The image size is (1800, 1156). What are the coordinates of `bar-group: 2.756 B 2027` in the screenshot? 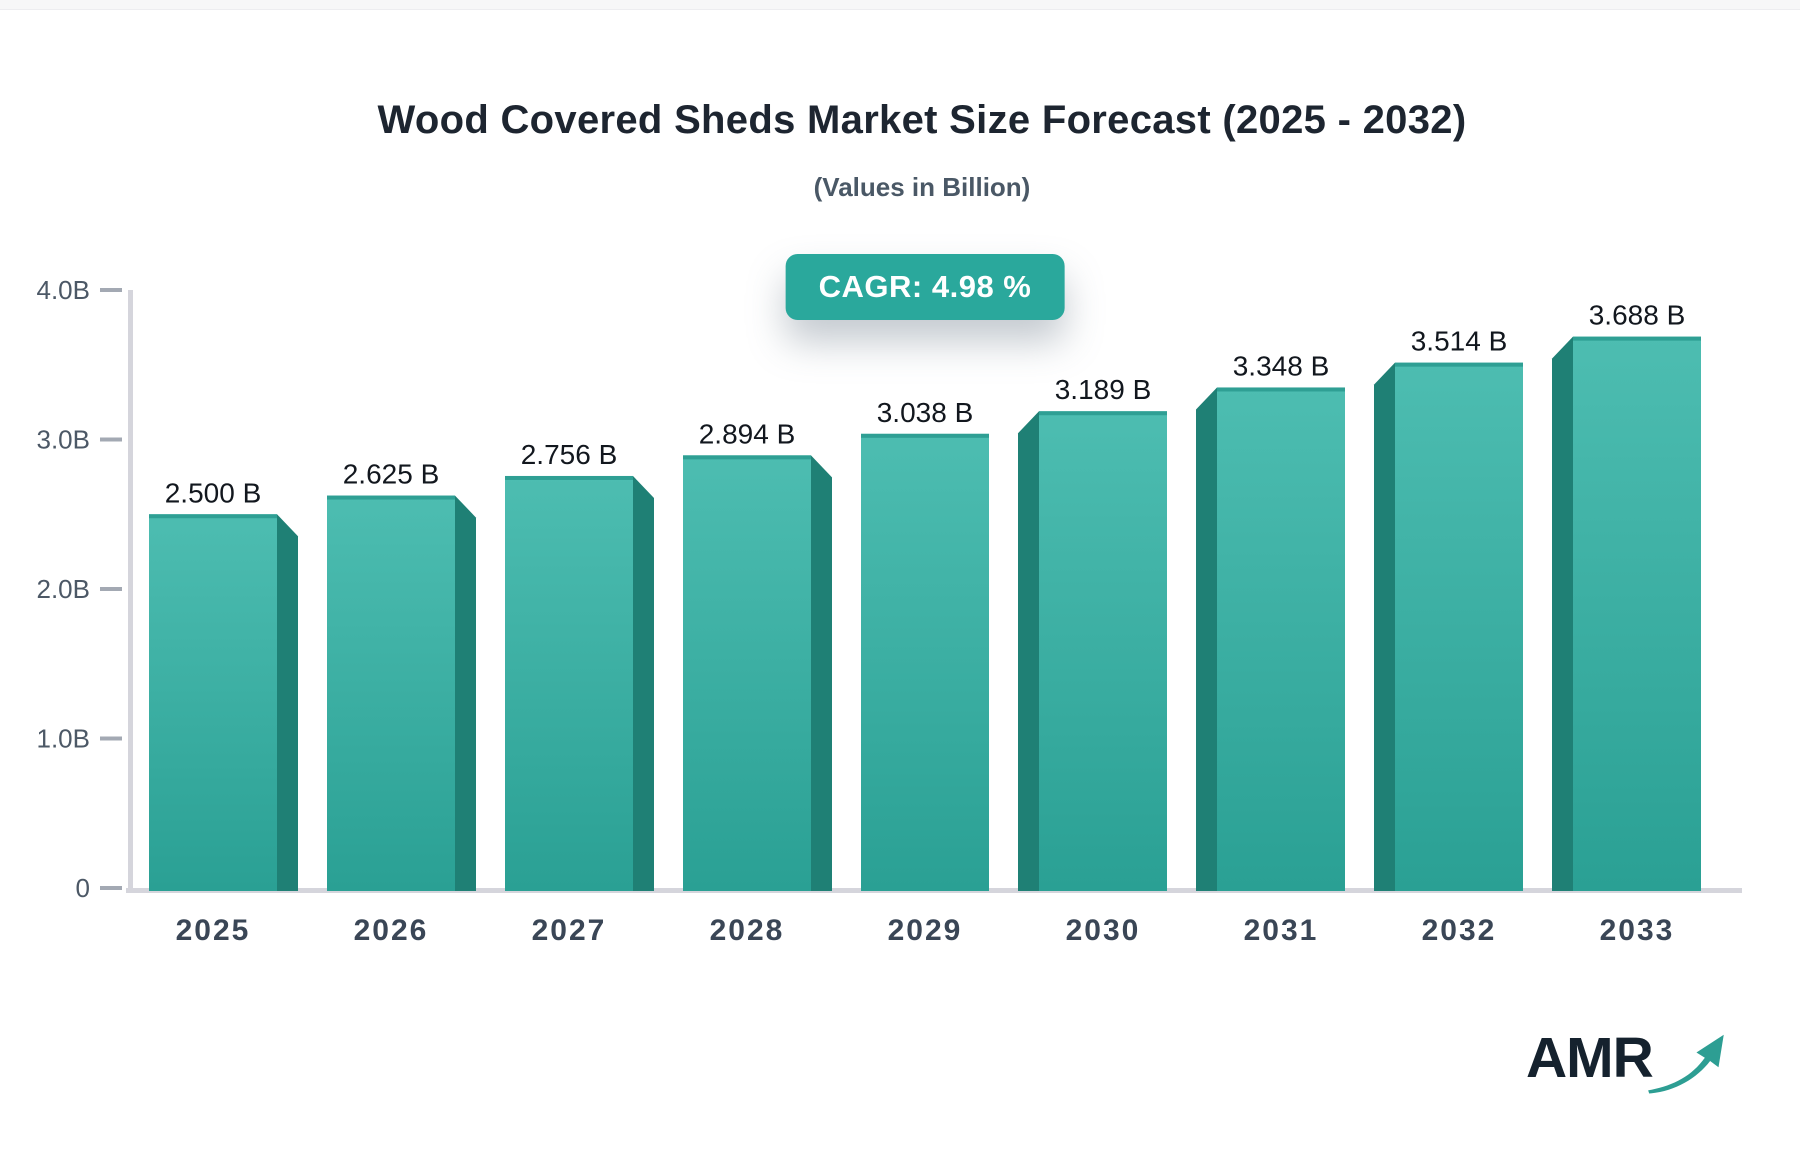 It's located at (579, 693).